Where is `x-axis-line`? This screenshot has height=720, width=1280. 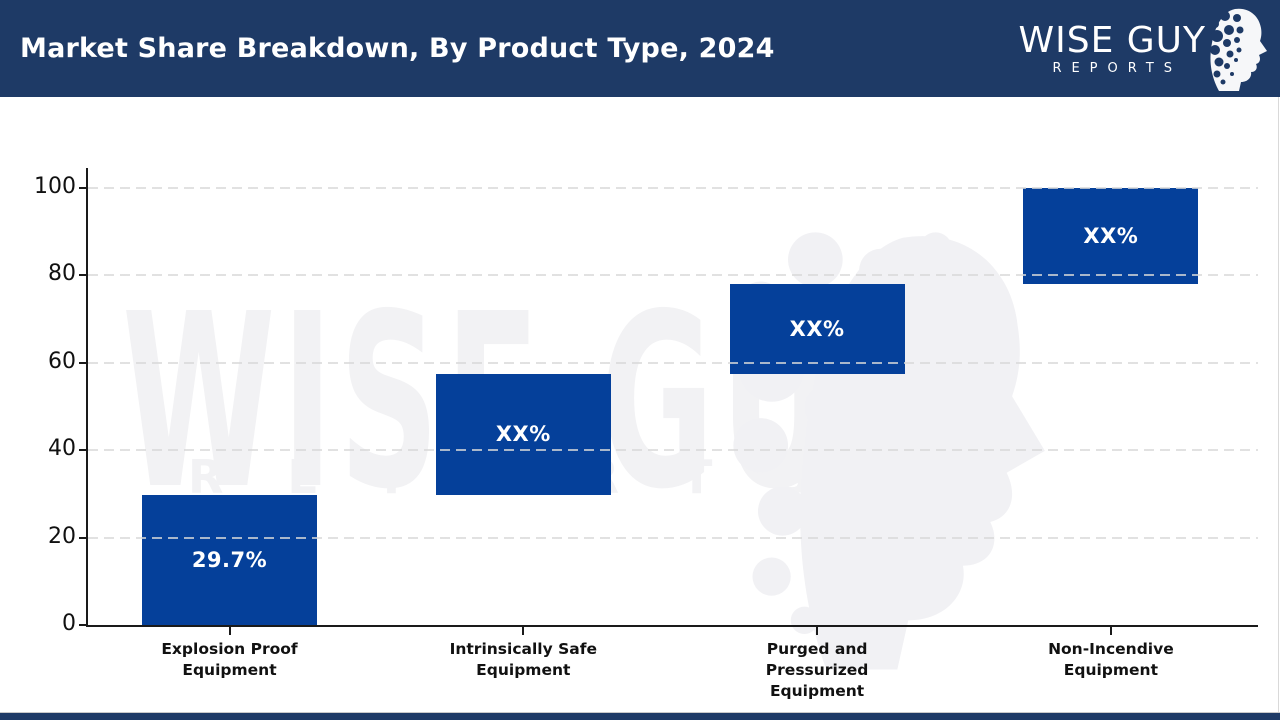
x-axis-line is located at coordinates (672, 626).